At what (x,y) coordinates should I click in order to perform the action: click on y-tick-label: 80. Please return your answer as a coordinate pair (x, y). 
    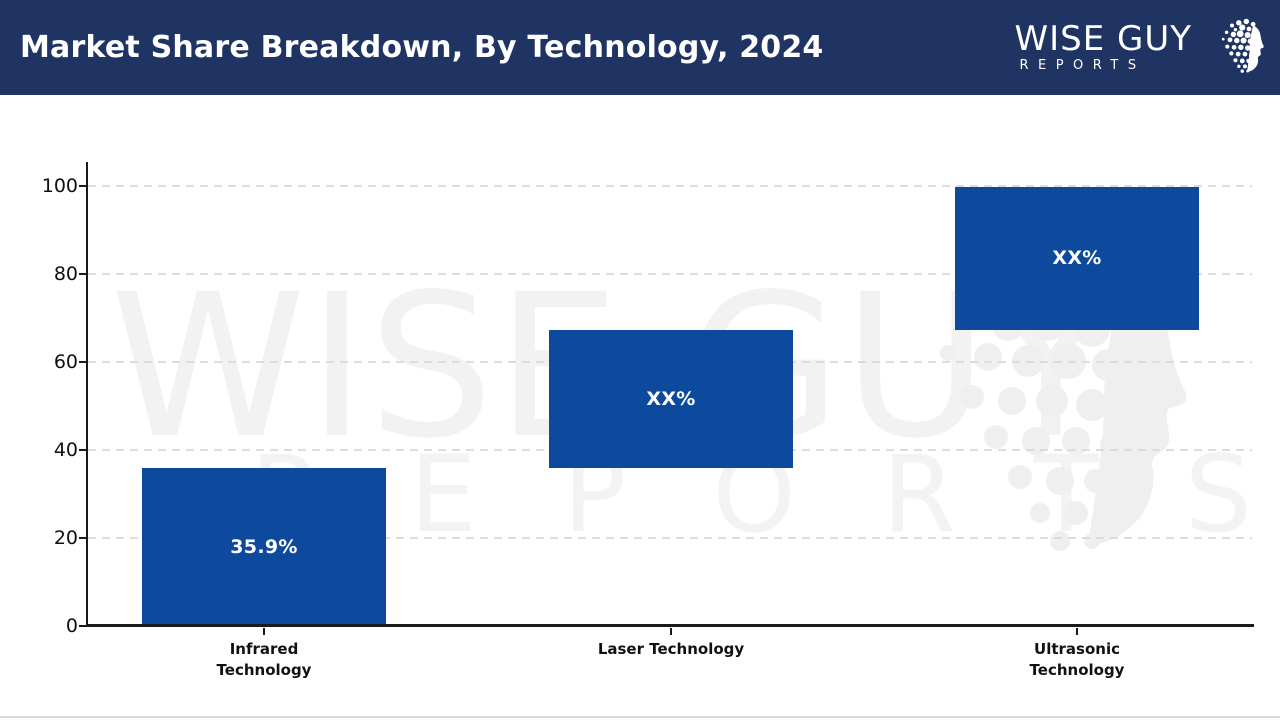
    Looking at the image, I should click on (65, 274).